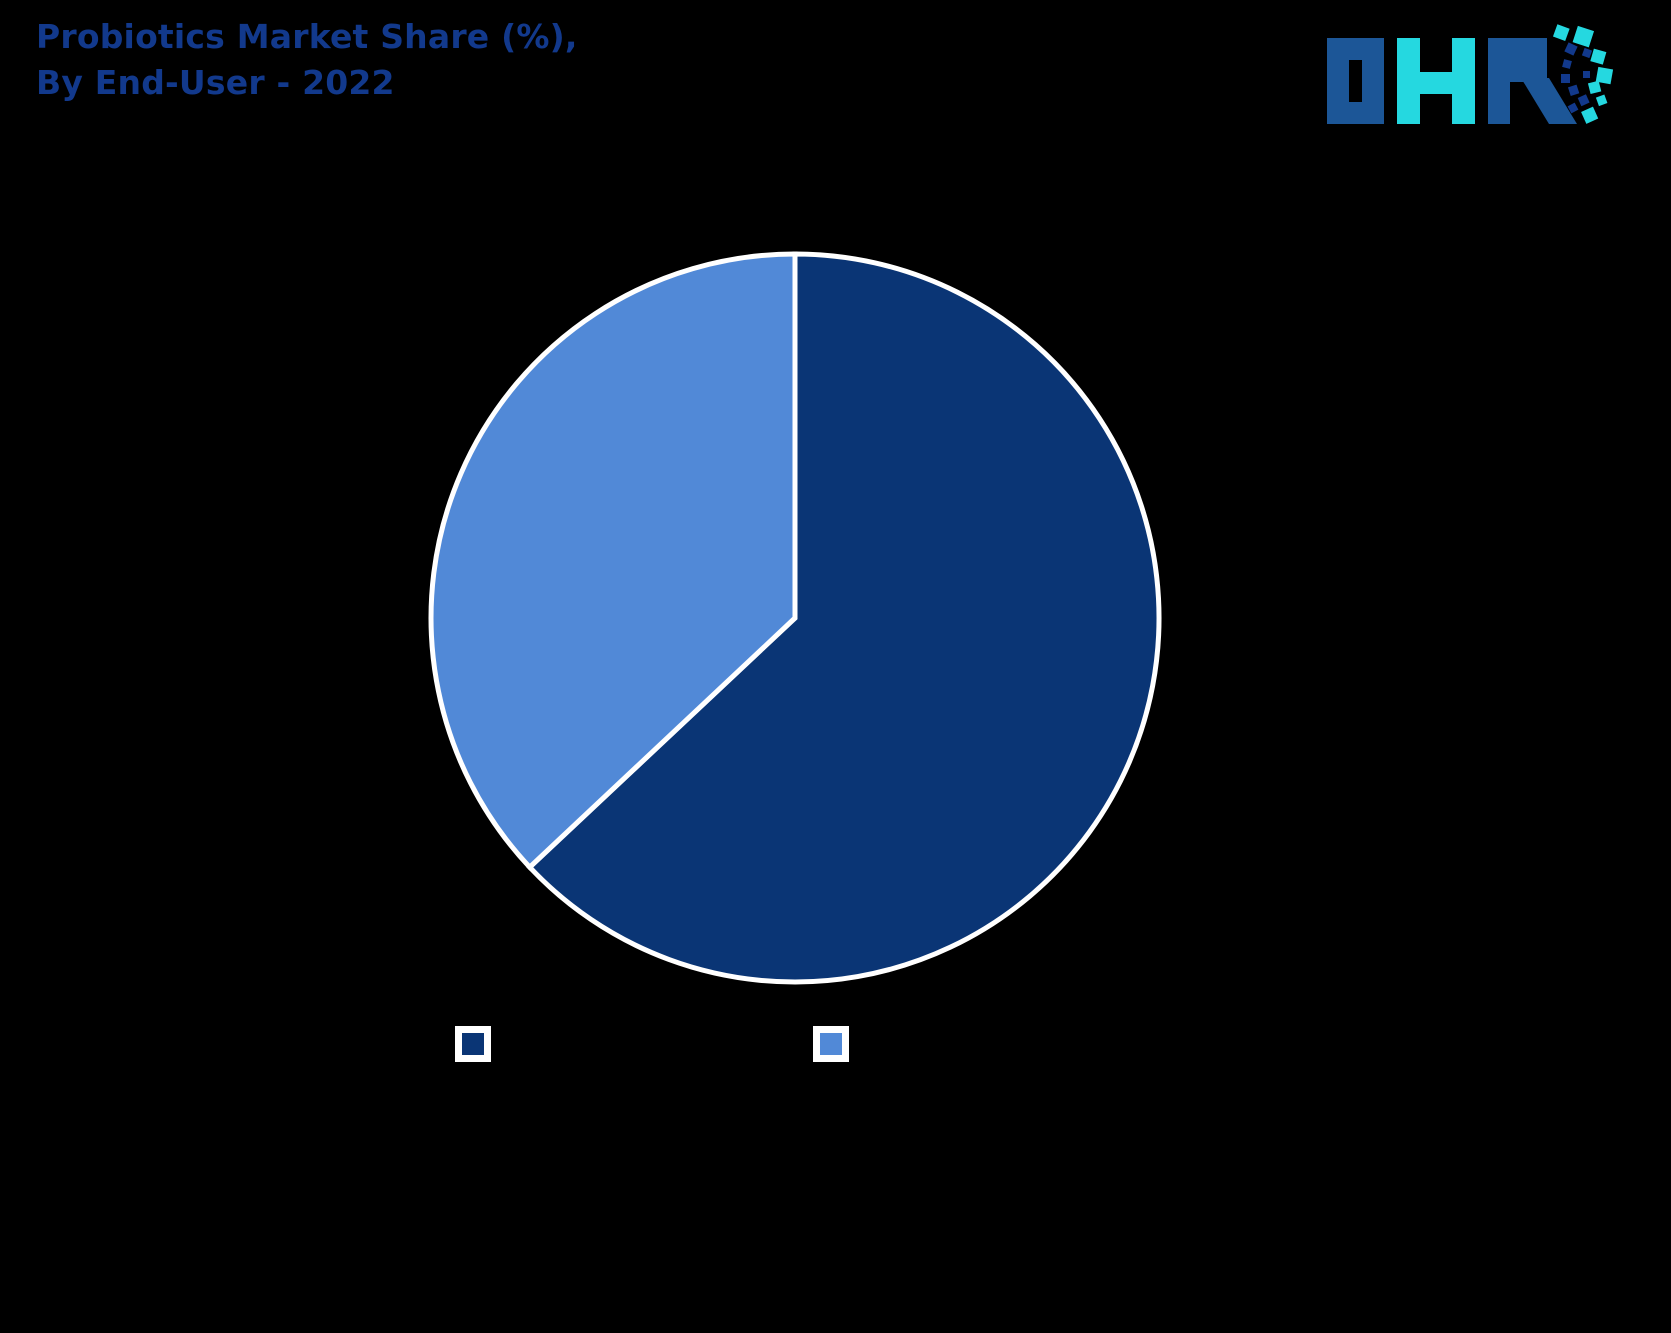  What do you see at coordinates (307, 36) in the screenshot?
I see `page-title-line-1: Probiotics Market Share (%),` at bounding box center [307, 36].